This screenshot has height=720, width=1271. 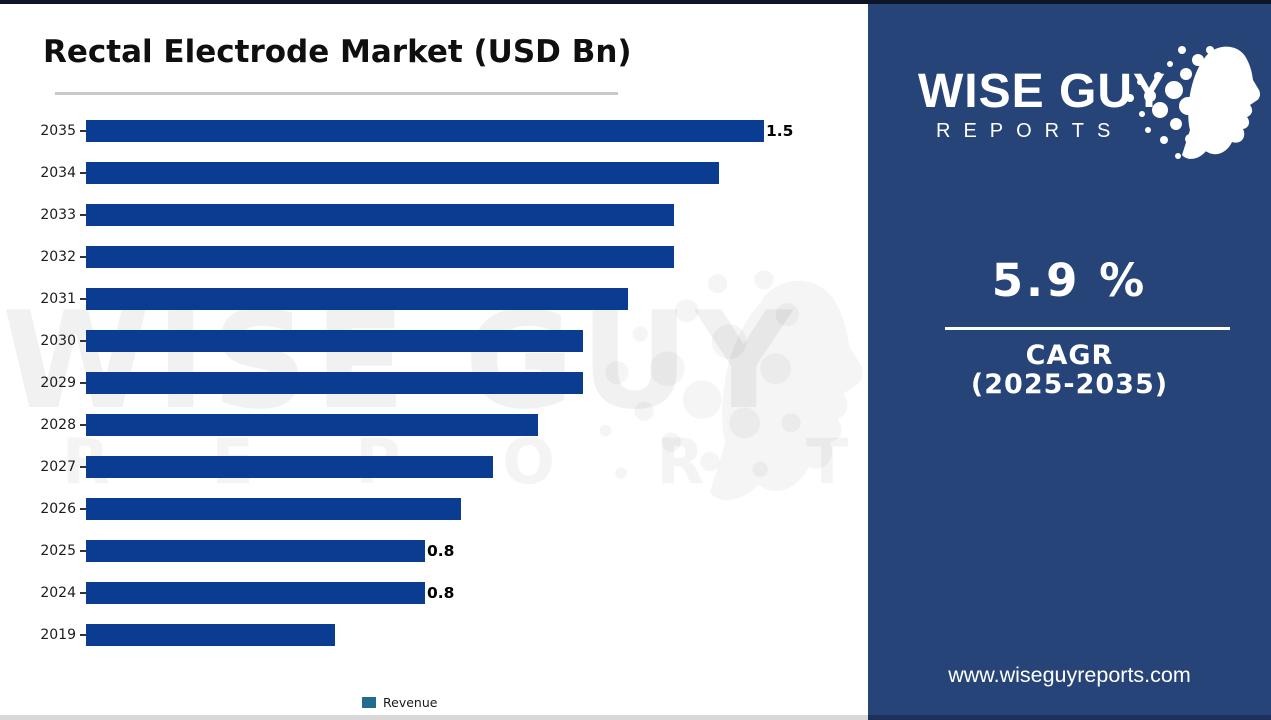 I want to click on year-tick-label: 2031, so click(x=58, y=299).